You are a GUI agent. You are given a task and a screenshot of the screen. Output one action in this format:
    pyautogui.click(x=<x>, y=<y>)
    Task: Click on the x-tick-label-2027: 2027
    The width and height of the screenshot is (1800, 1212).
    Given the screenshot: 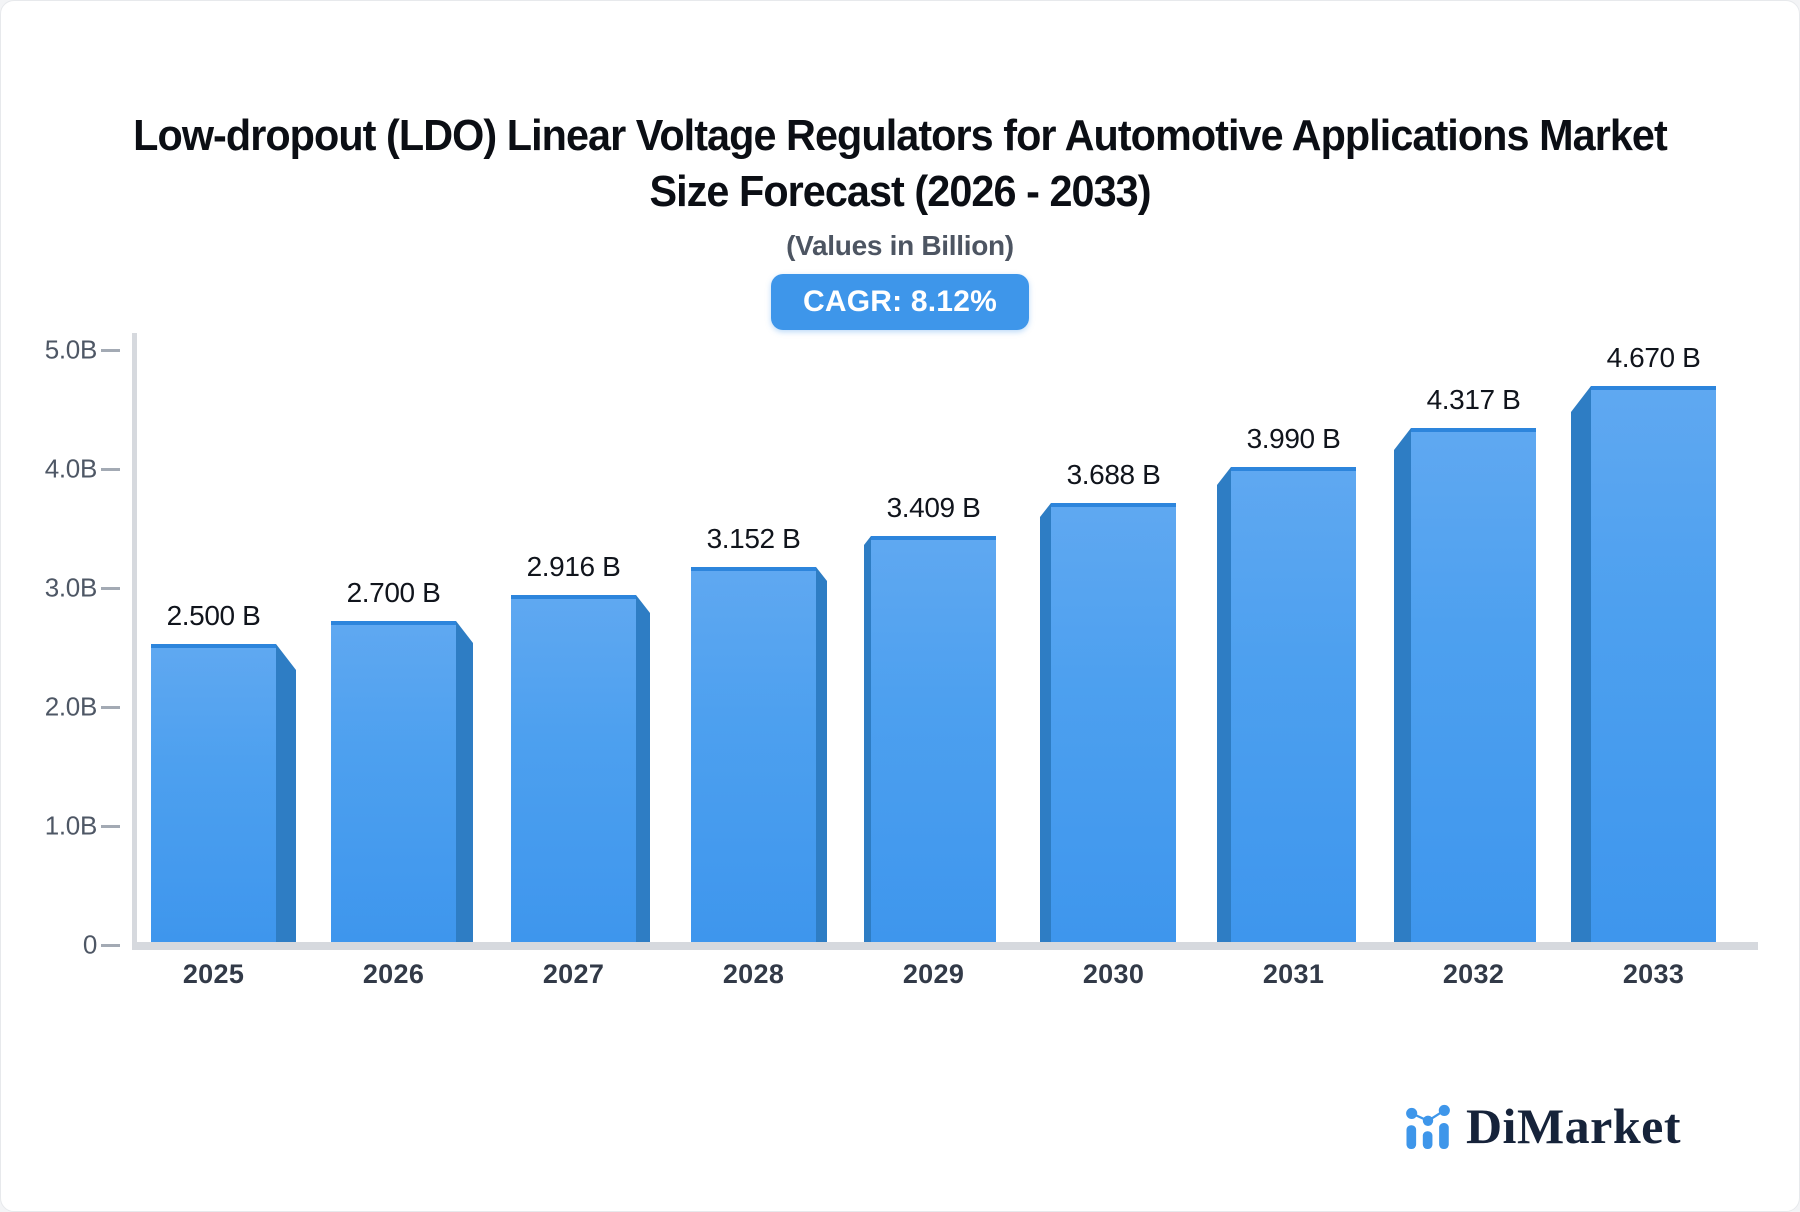 What is the action you would take?
    pyautogui.click(x=573, y=974)
    